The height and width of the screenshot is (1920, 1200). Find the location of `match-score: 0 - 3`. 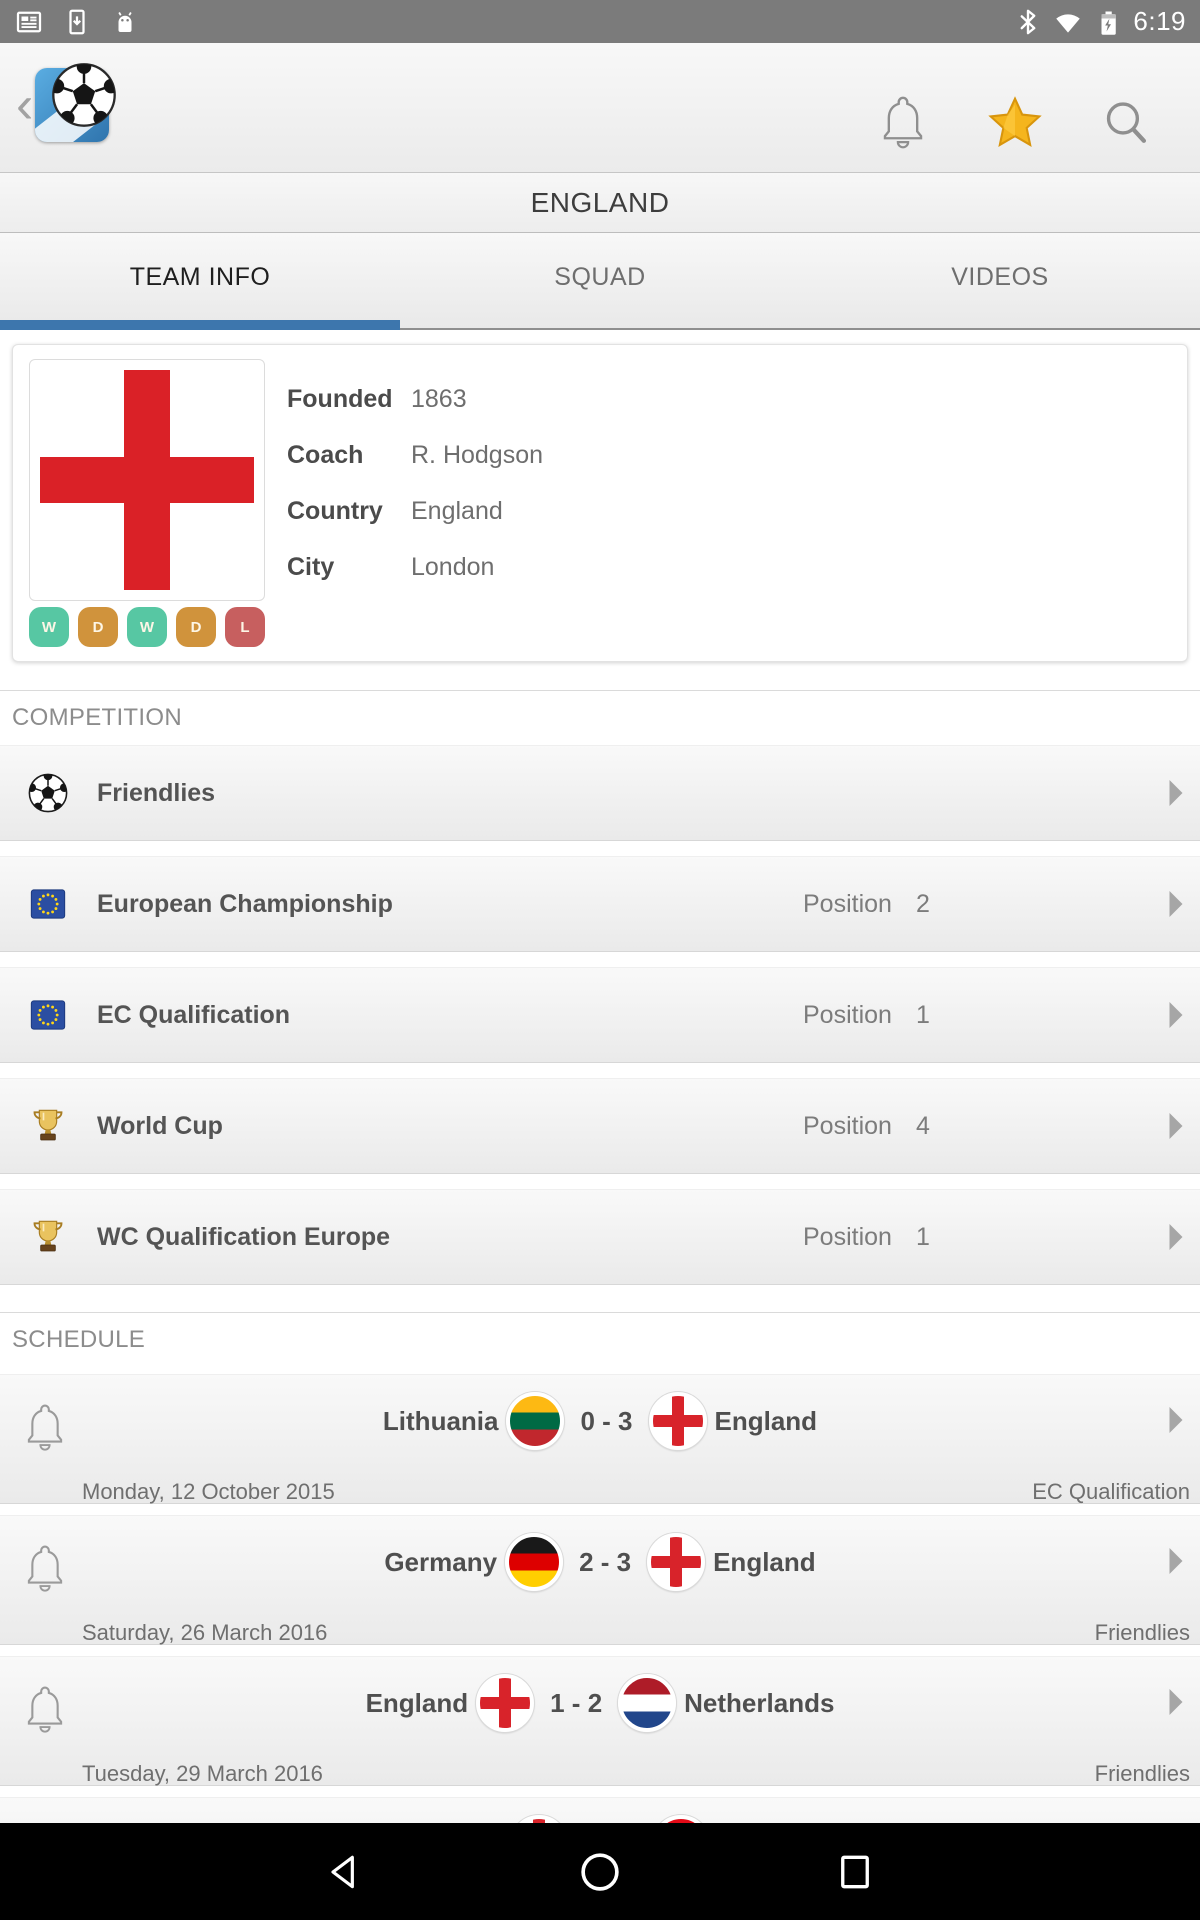

match-score: 0 - 3 is located at coordinates (606, 1420).